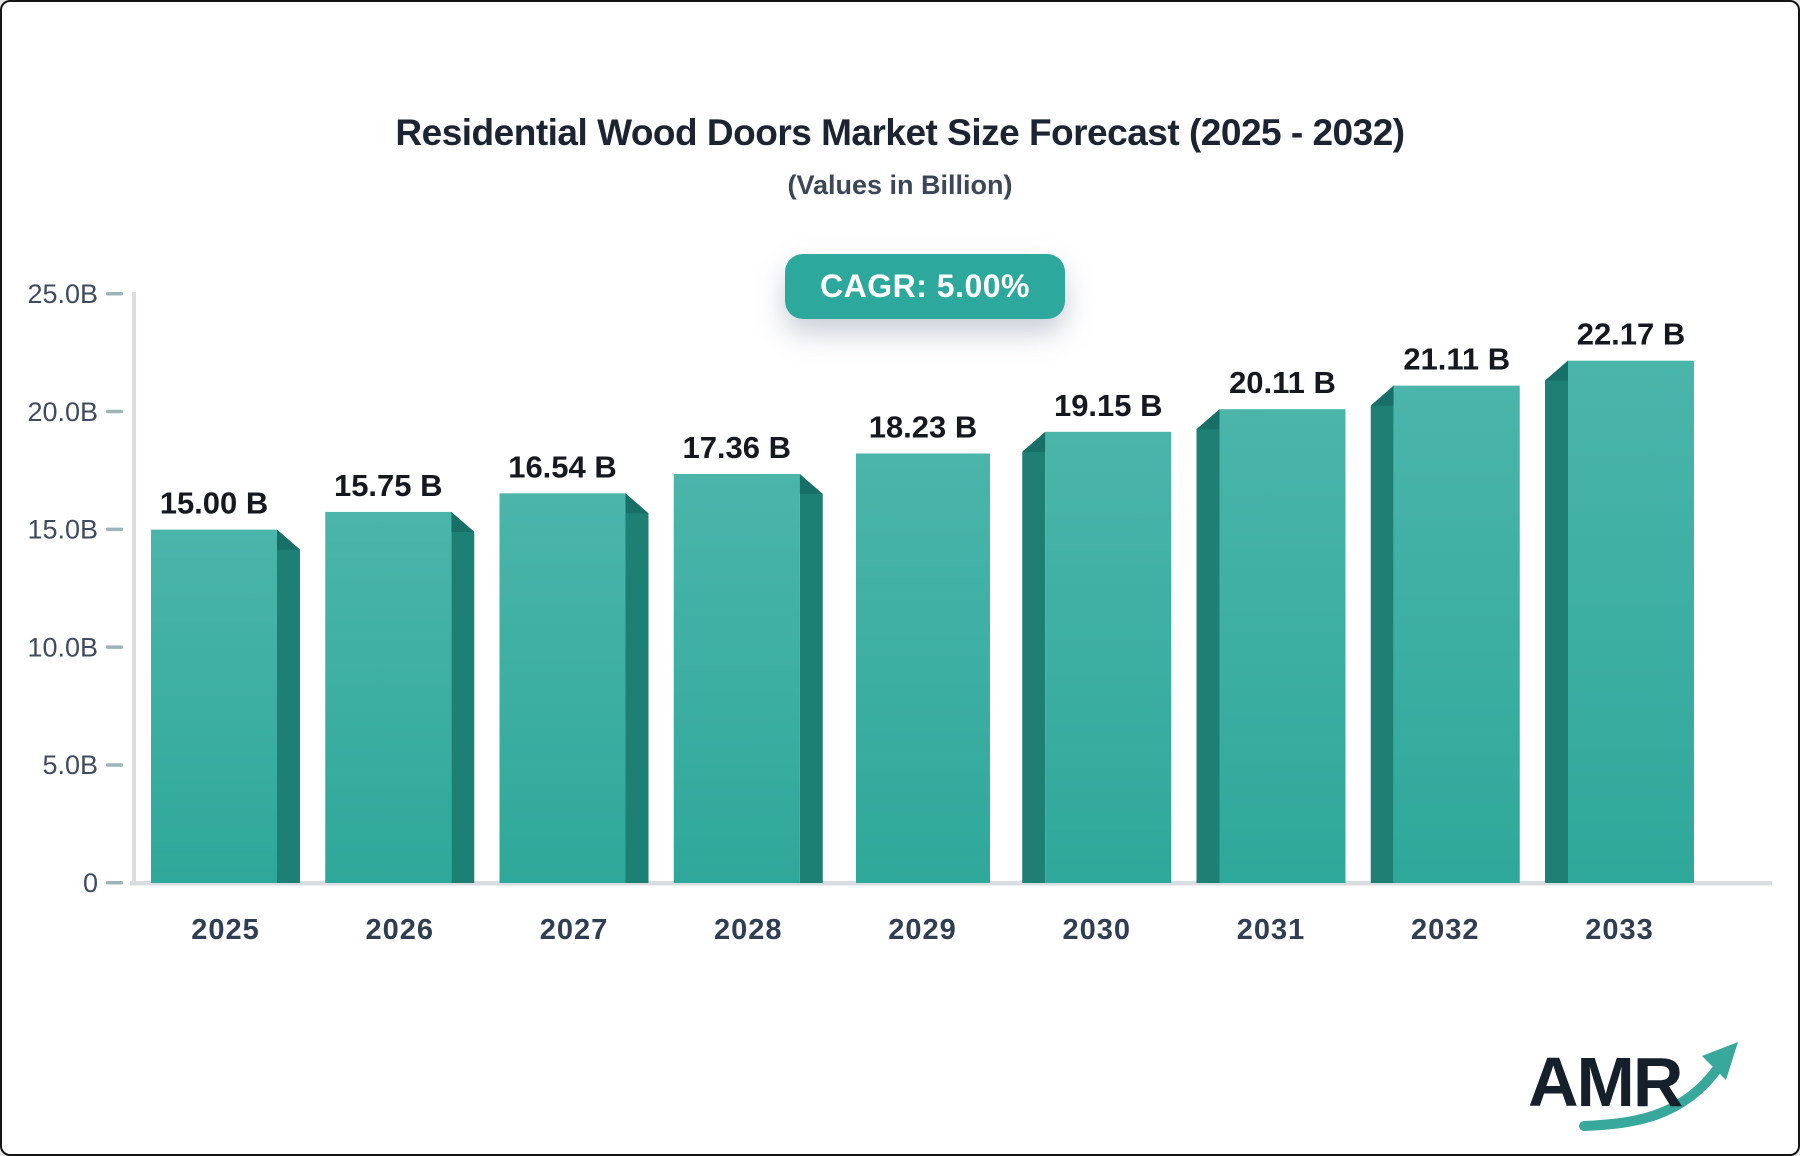 The image size is (1800, 1156). I want to click on y-tick-label: 25.0B, so click(62, 294).